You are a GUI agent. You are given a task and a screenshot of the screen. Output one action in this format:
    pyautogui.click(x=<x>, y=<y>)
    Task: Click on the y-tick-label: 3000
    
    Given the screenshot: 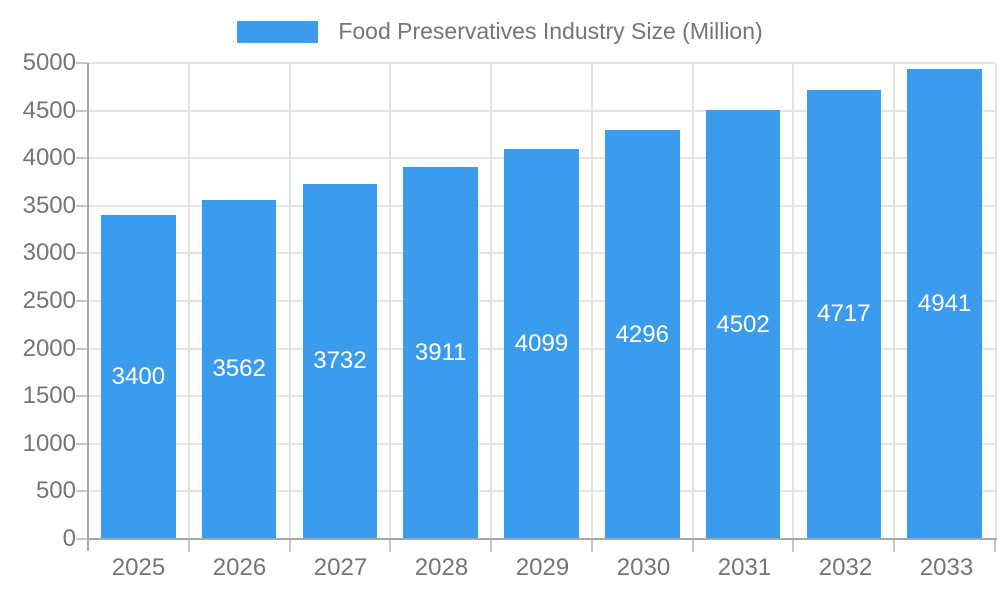 What is the action you would take?
    pyautogui.click(x=49, y=253)
    